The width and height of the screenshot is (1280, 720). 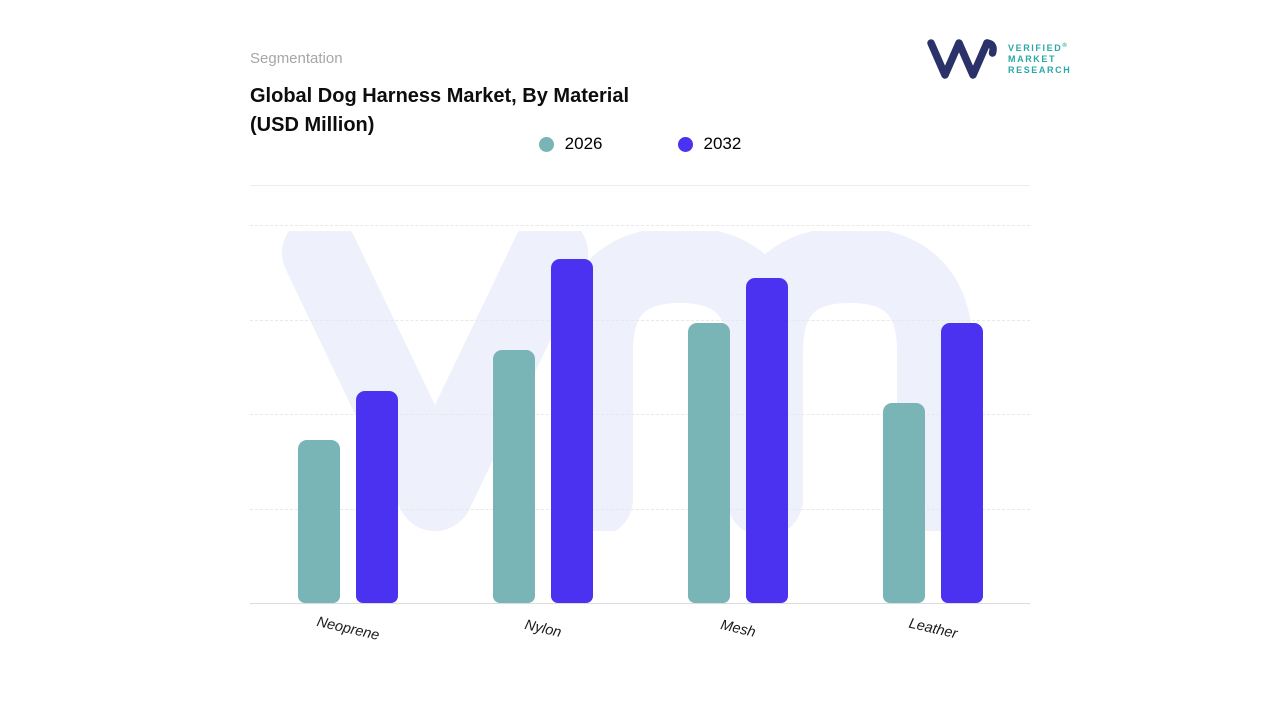 I want to click on bar-group-mesh: Mesh, so click(x=737, y=433).